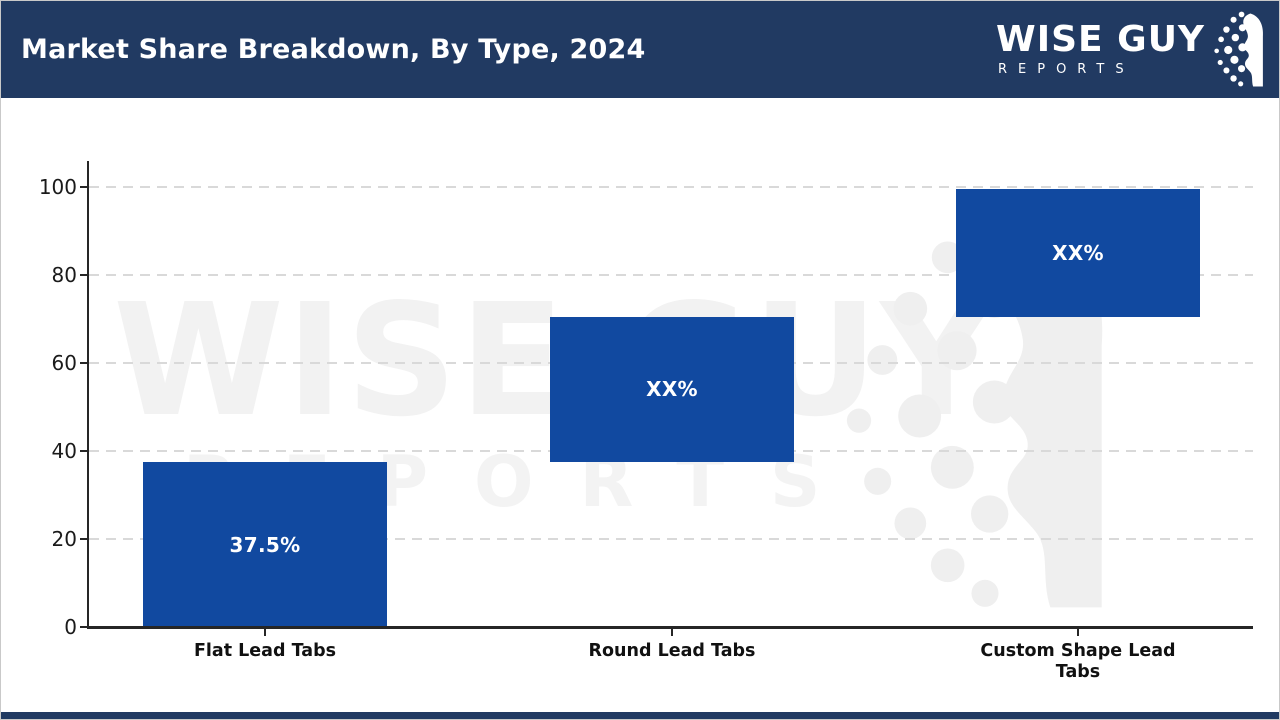 The width and height of the screenshot is (1280, 720). I want to click on y-axis-tick-label: 80, so click(64, 275).